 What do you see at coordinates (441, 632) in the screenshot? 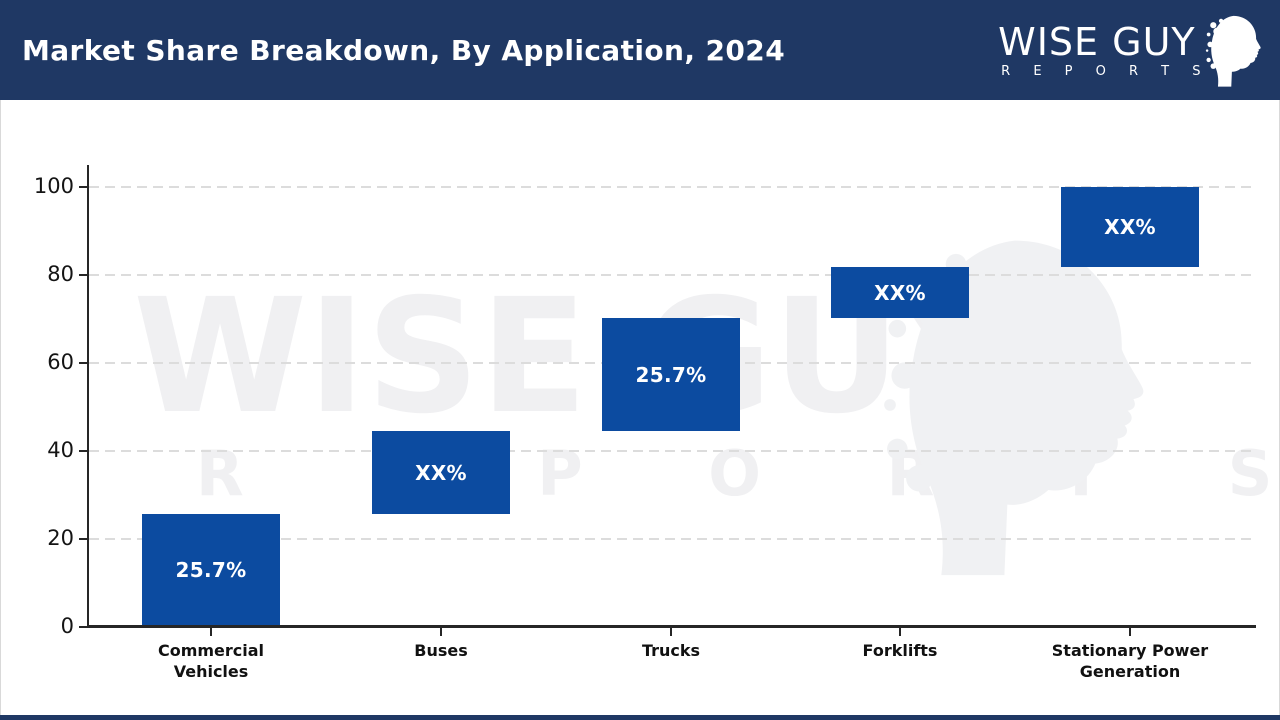
I see `x-tick-buses` at bounding box center [441, 632].